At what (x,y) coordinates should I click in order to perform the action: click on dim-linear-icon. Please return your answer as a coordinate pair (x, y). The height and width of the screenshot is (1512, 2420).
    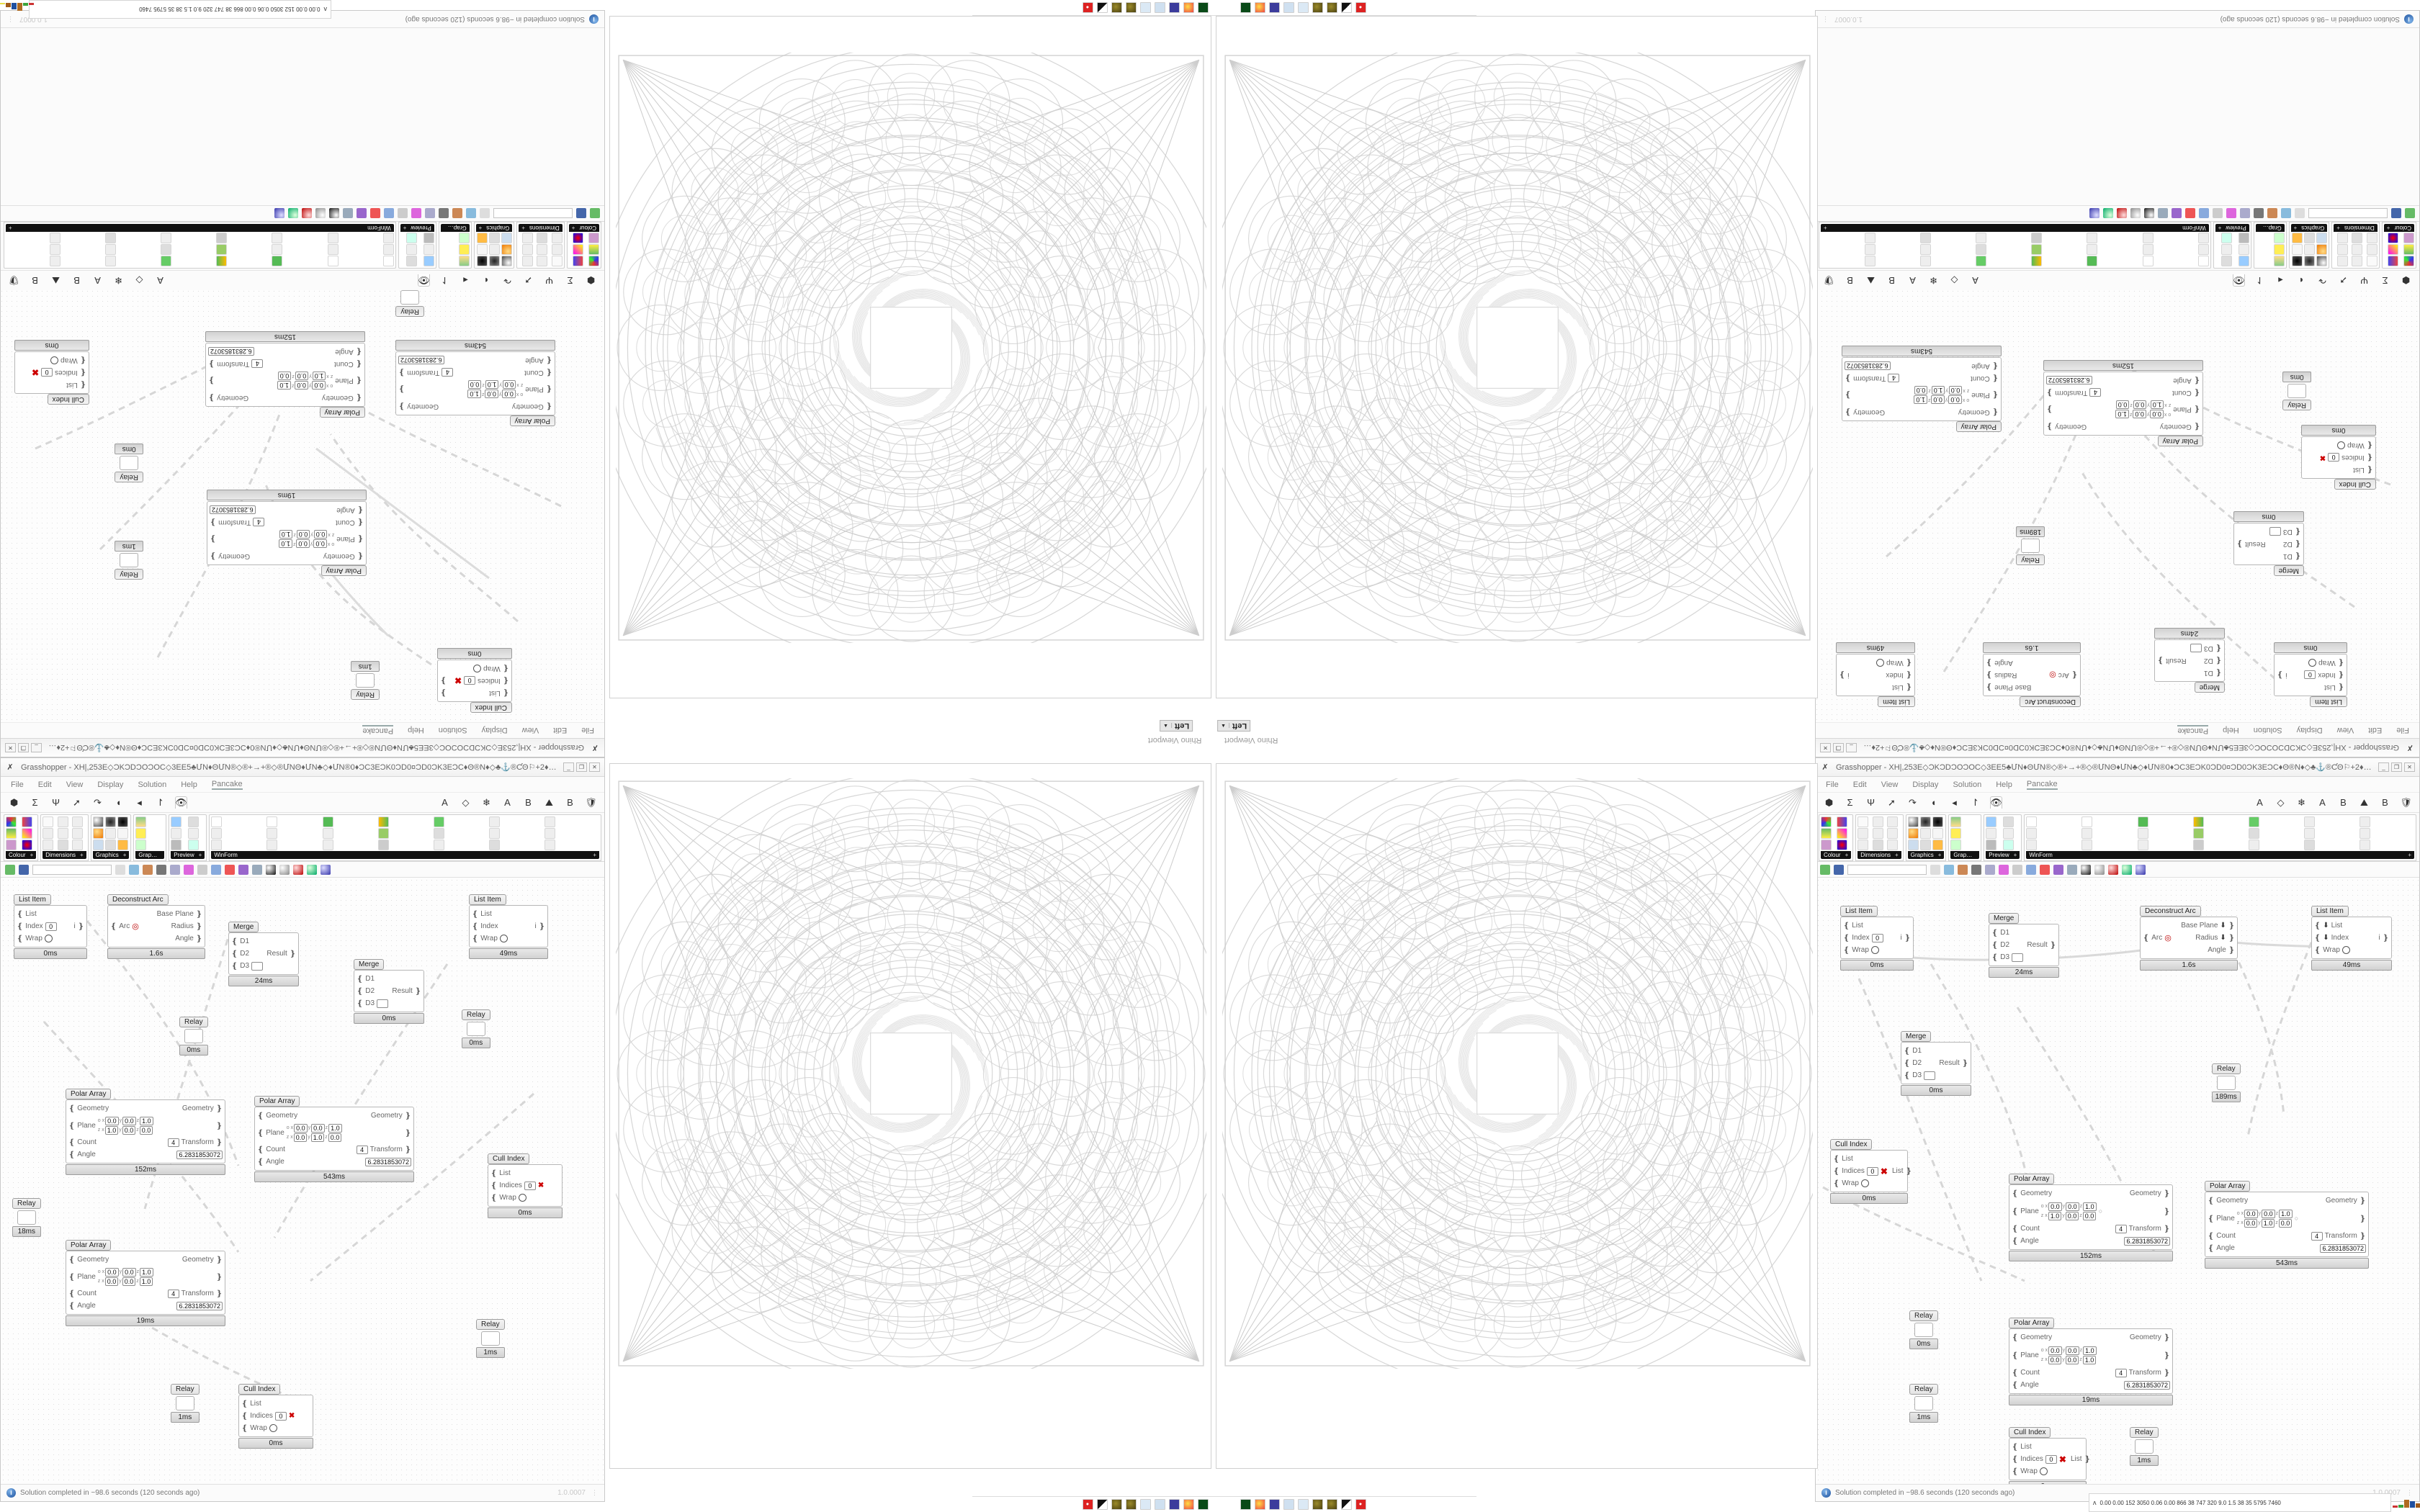
    Looking at the image, I should click on (48, 833).